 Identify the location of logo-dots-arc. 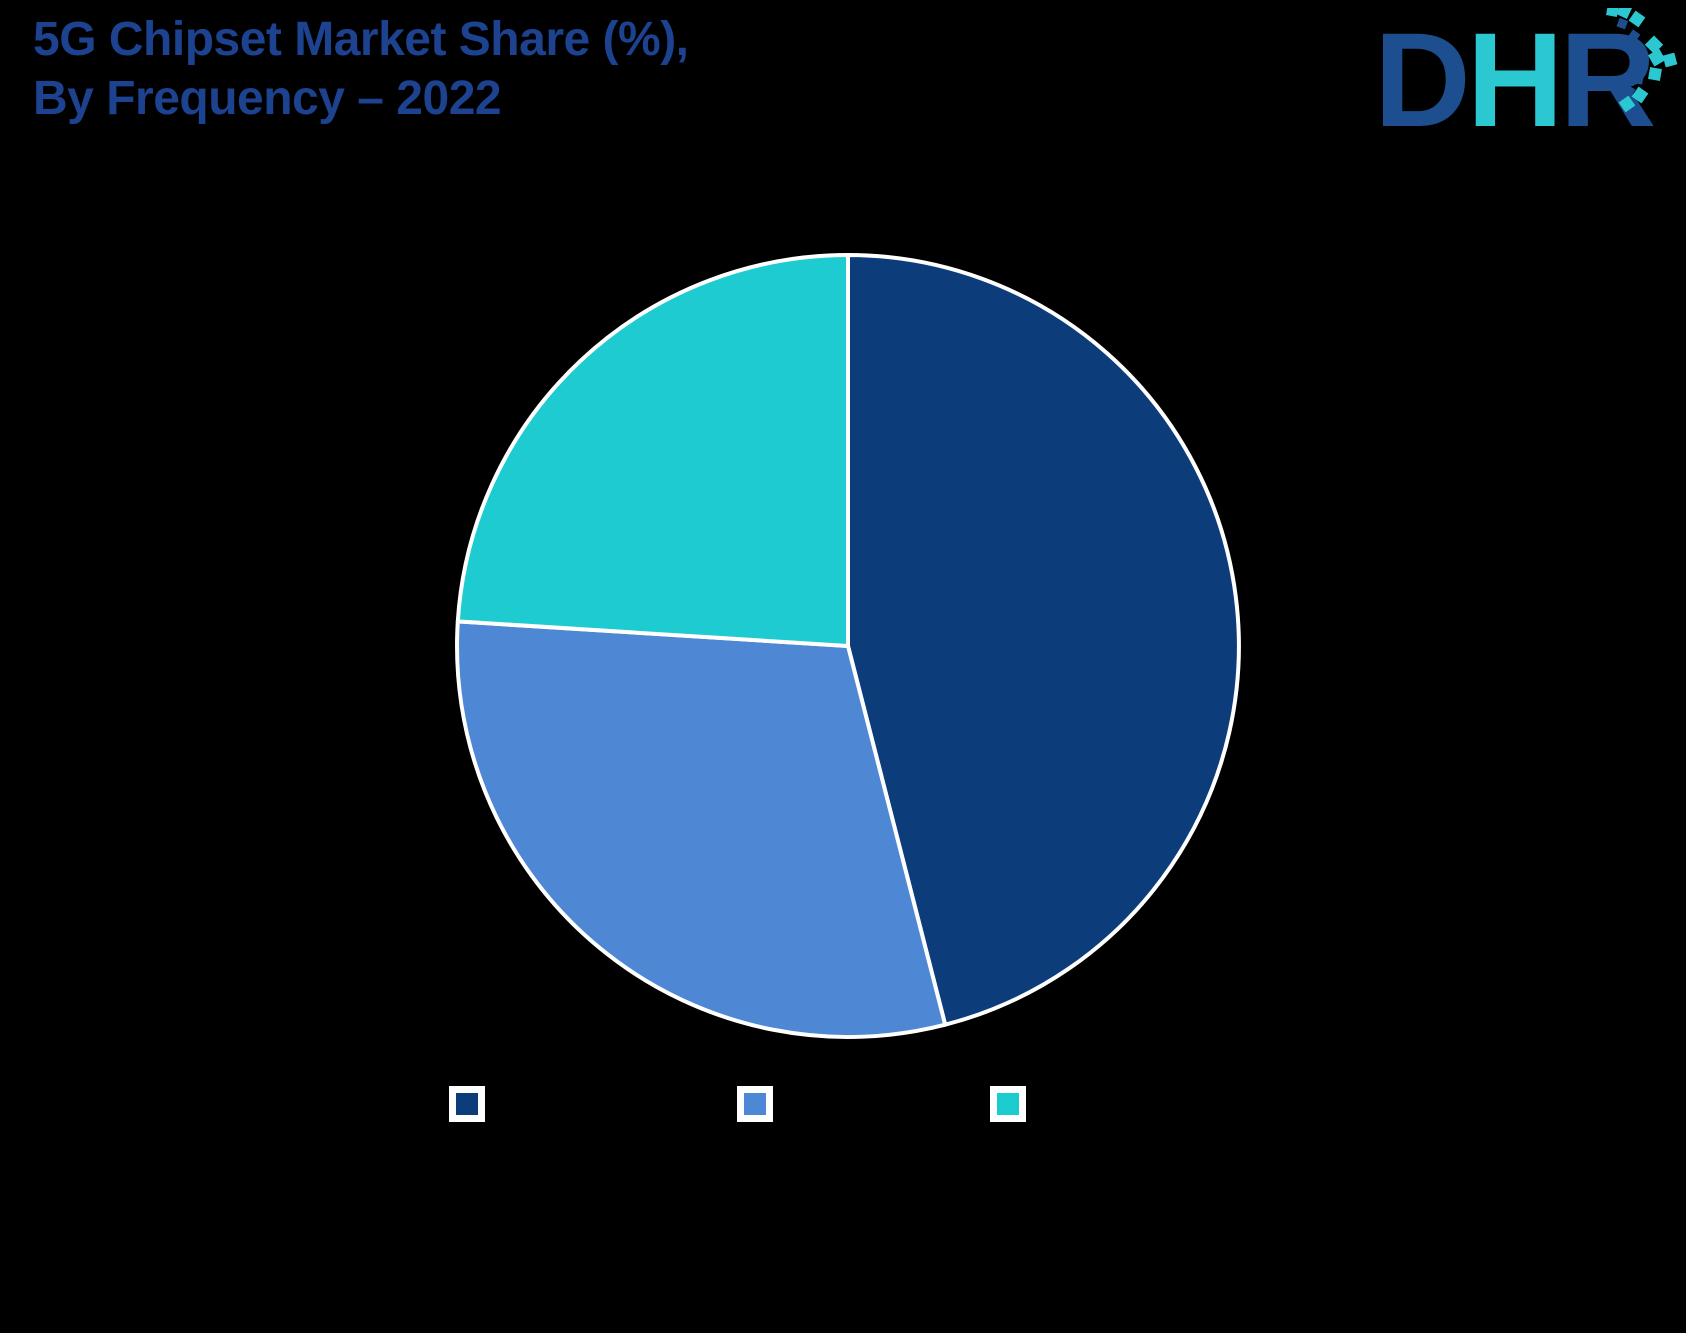
(1642, 60).